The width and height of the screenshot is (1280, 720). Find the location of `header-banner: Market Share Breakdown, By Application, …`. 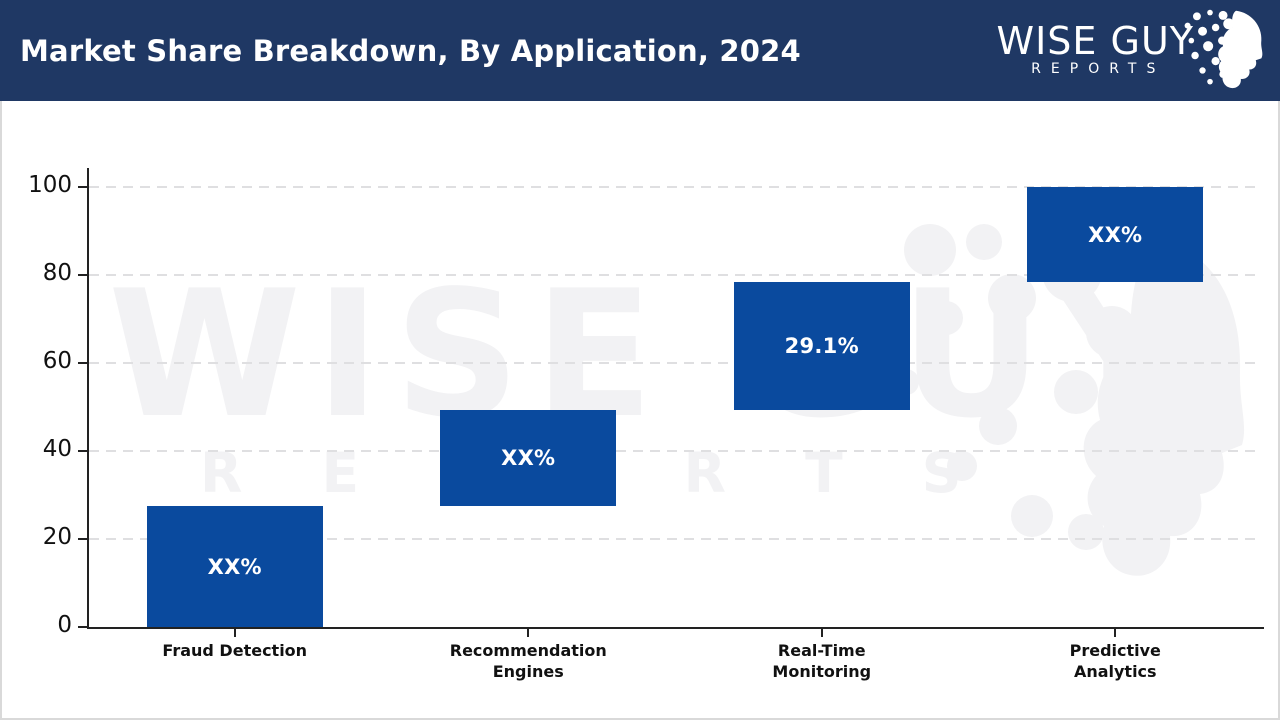

header-banner: Market Share Breakdown, By Application, … is located at coordinates (640, 50).